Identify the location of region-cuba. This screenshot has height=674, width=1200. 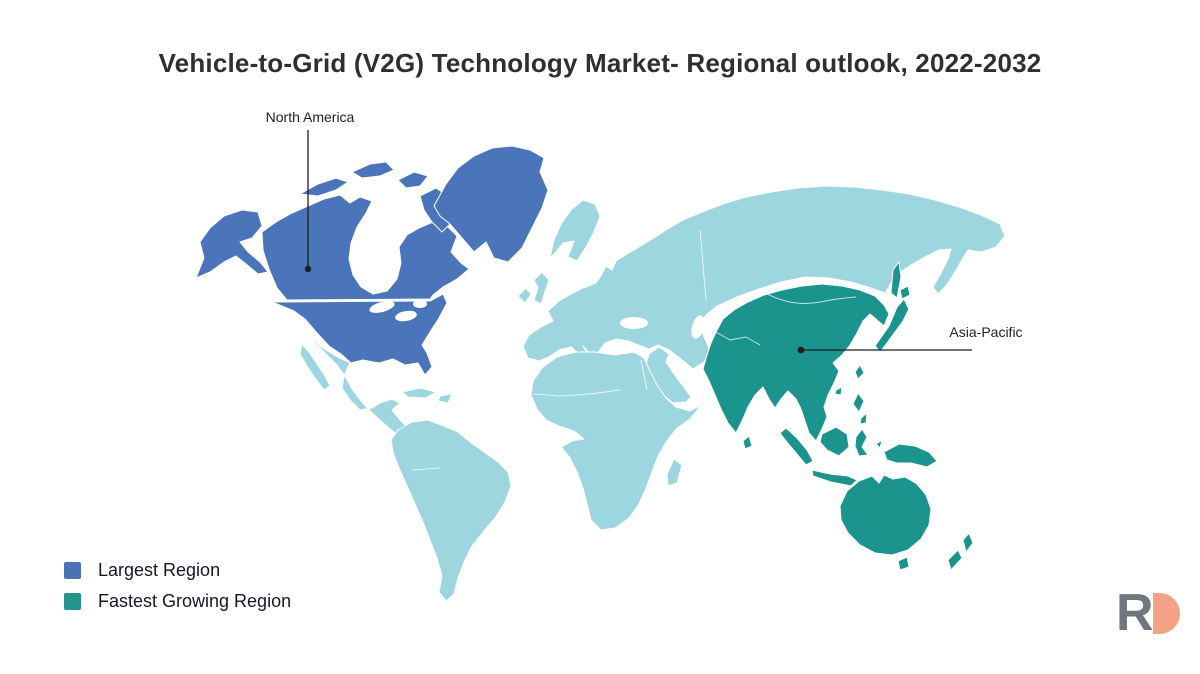
(419, 393).